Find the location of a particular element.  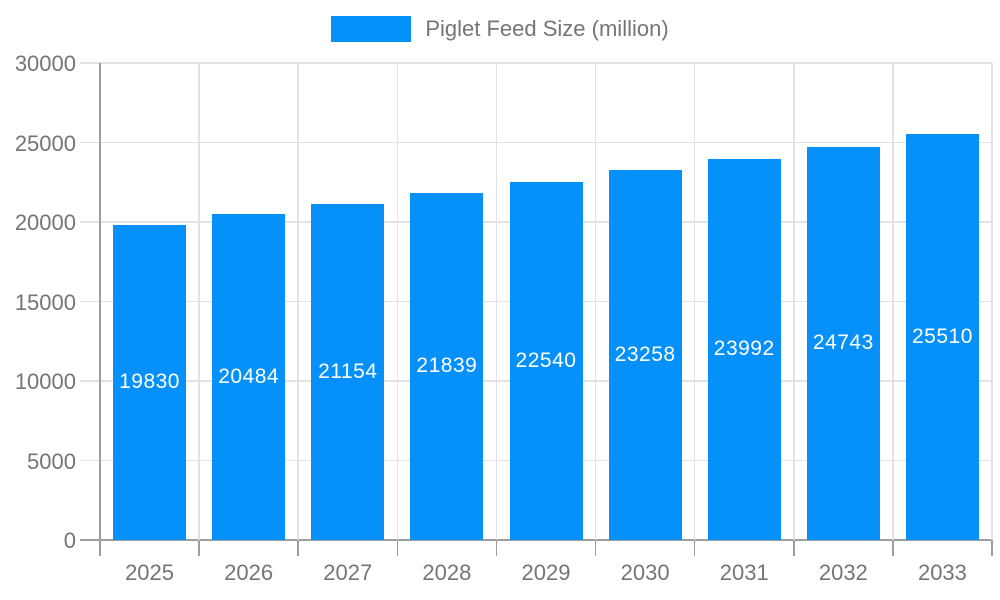

bar-2029: 22540 is located at coordinates (546, 360).